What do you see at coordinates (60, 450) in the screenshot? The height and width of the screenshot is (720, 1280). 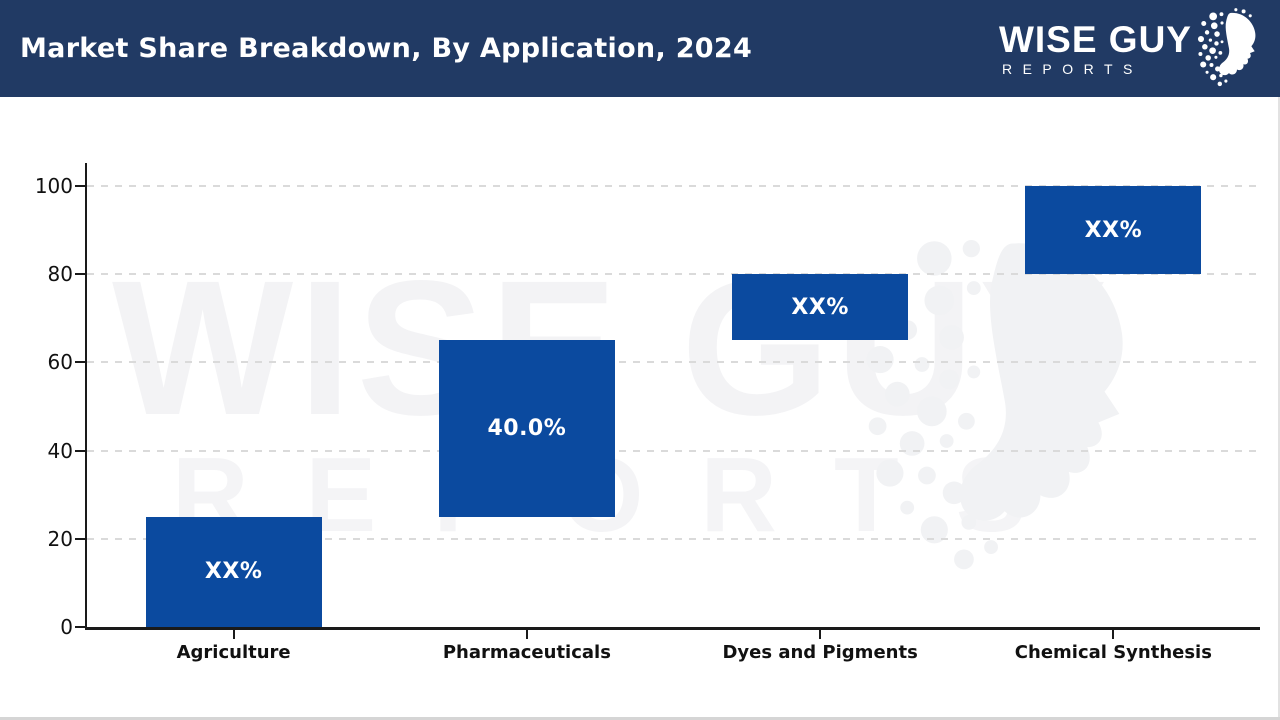 I see `y-tick-label: 40` at bounding box center [60, 450].